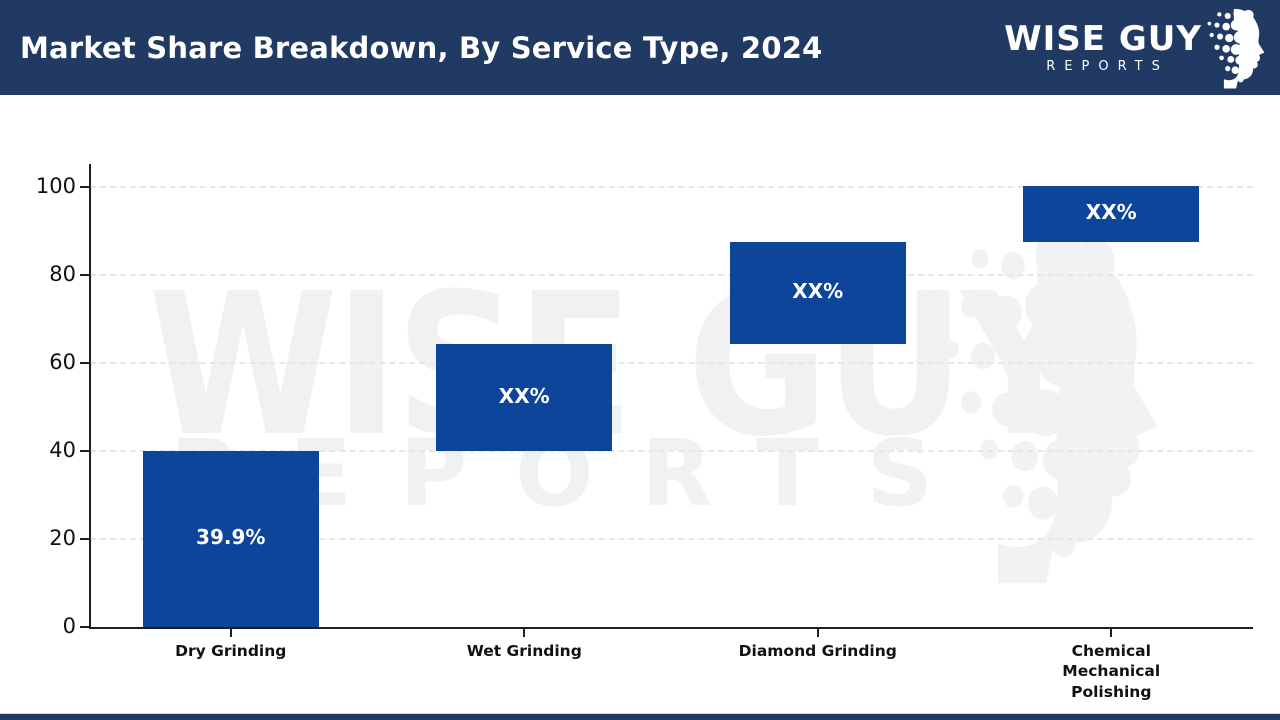 The image size is (1280, 720). Describe the element at coordinates (524, 651) in the screenshot. I see `category-label-2: Wet Grinding` at that location.